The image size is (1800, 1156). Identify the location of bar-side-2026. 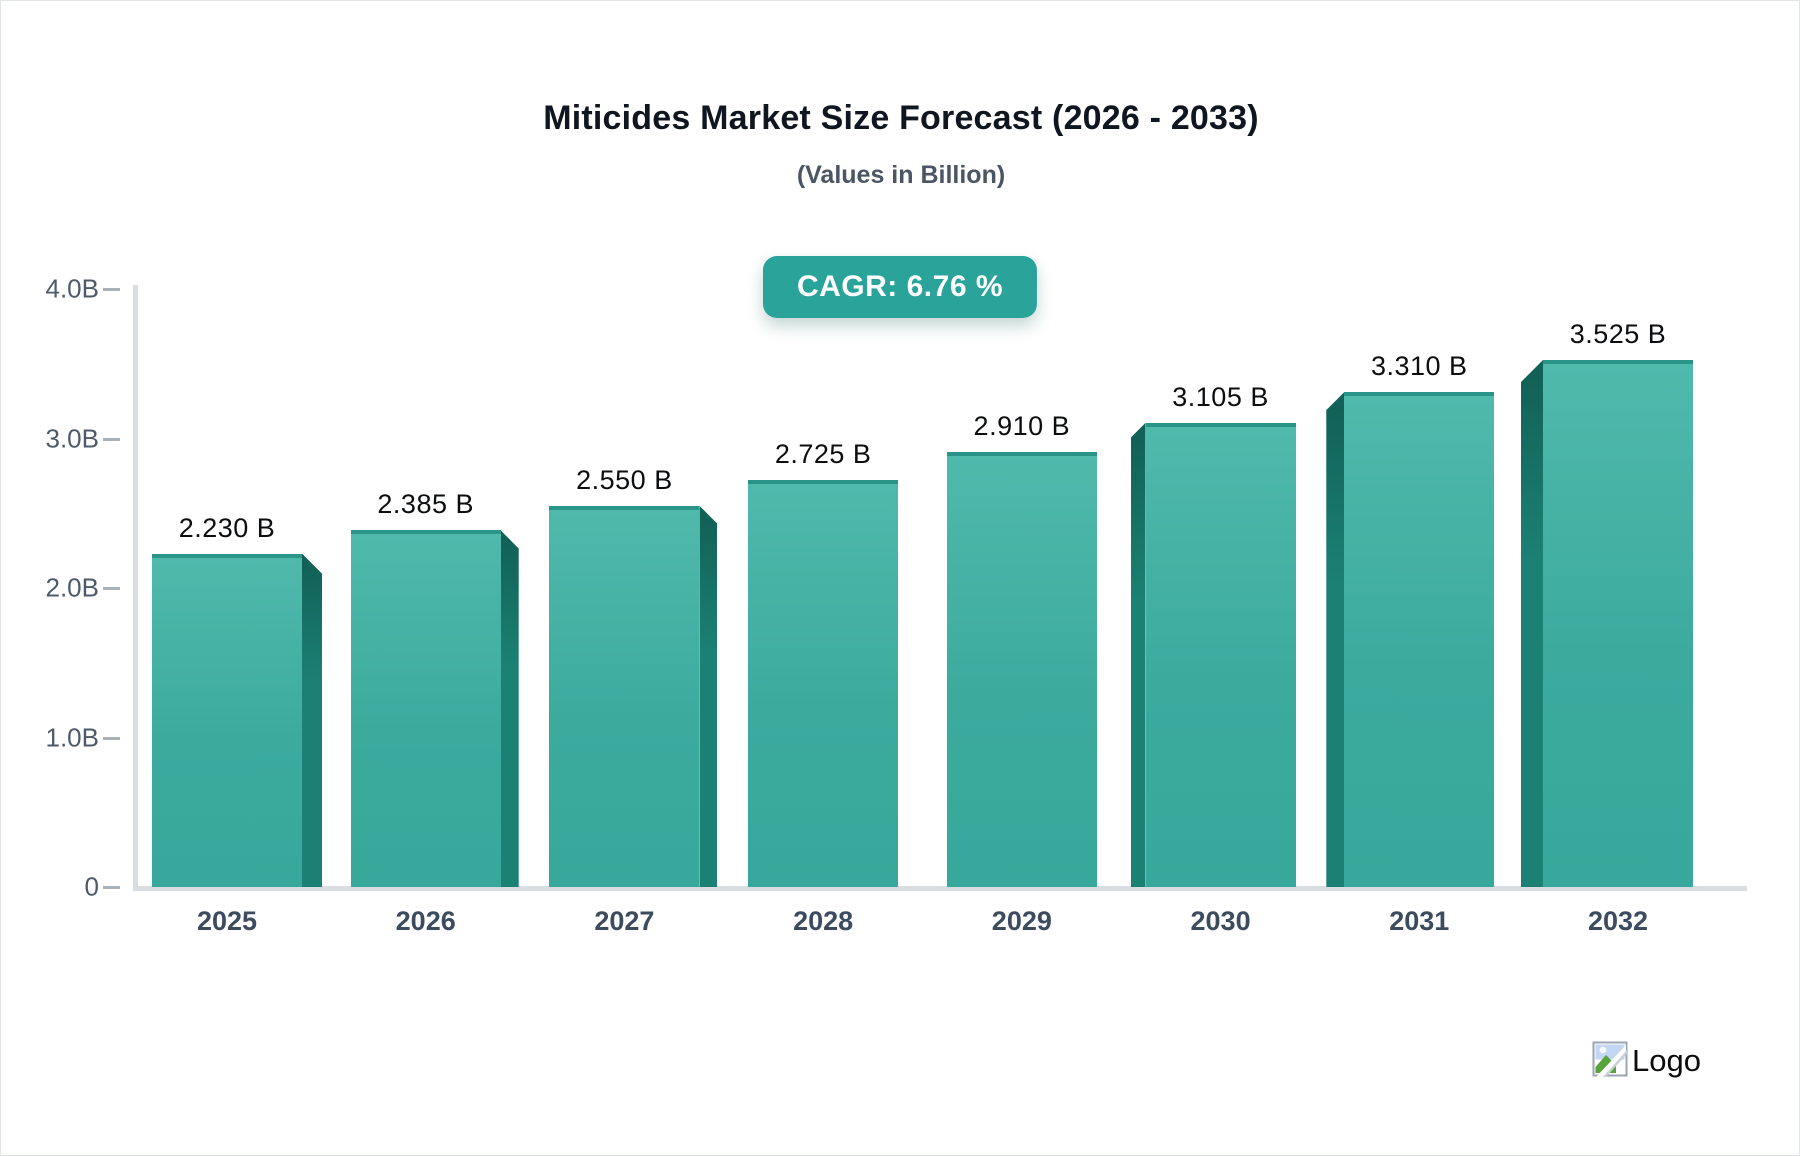
(509, 708).